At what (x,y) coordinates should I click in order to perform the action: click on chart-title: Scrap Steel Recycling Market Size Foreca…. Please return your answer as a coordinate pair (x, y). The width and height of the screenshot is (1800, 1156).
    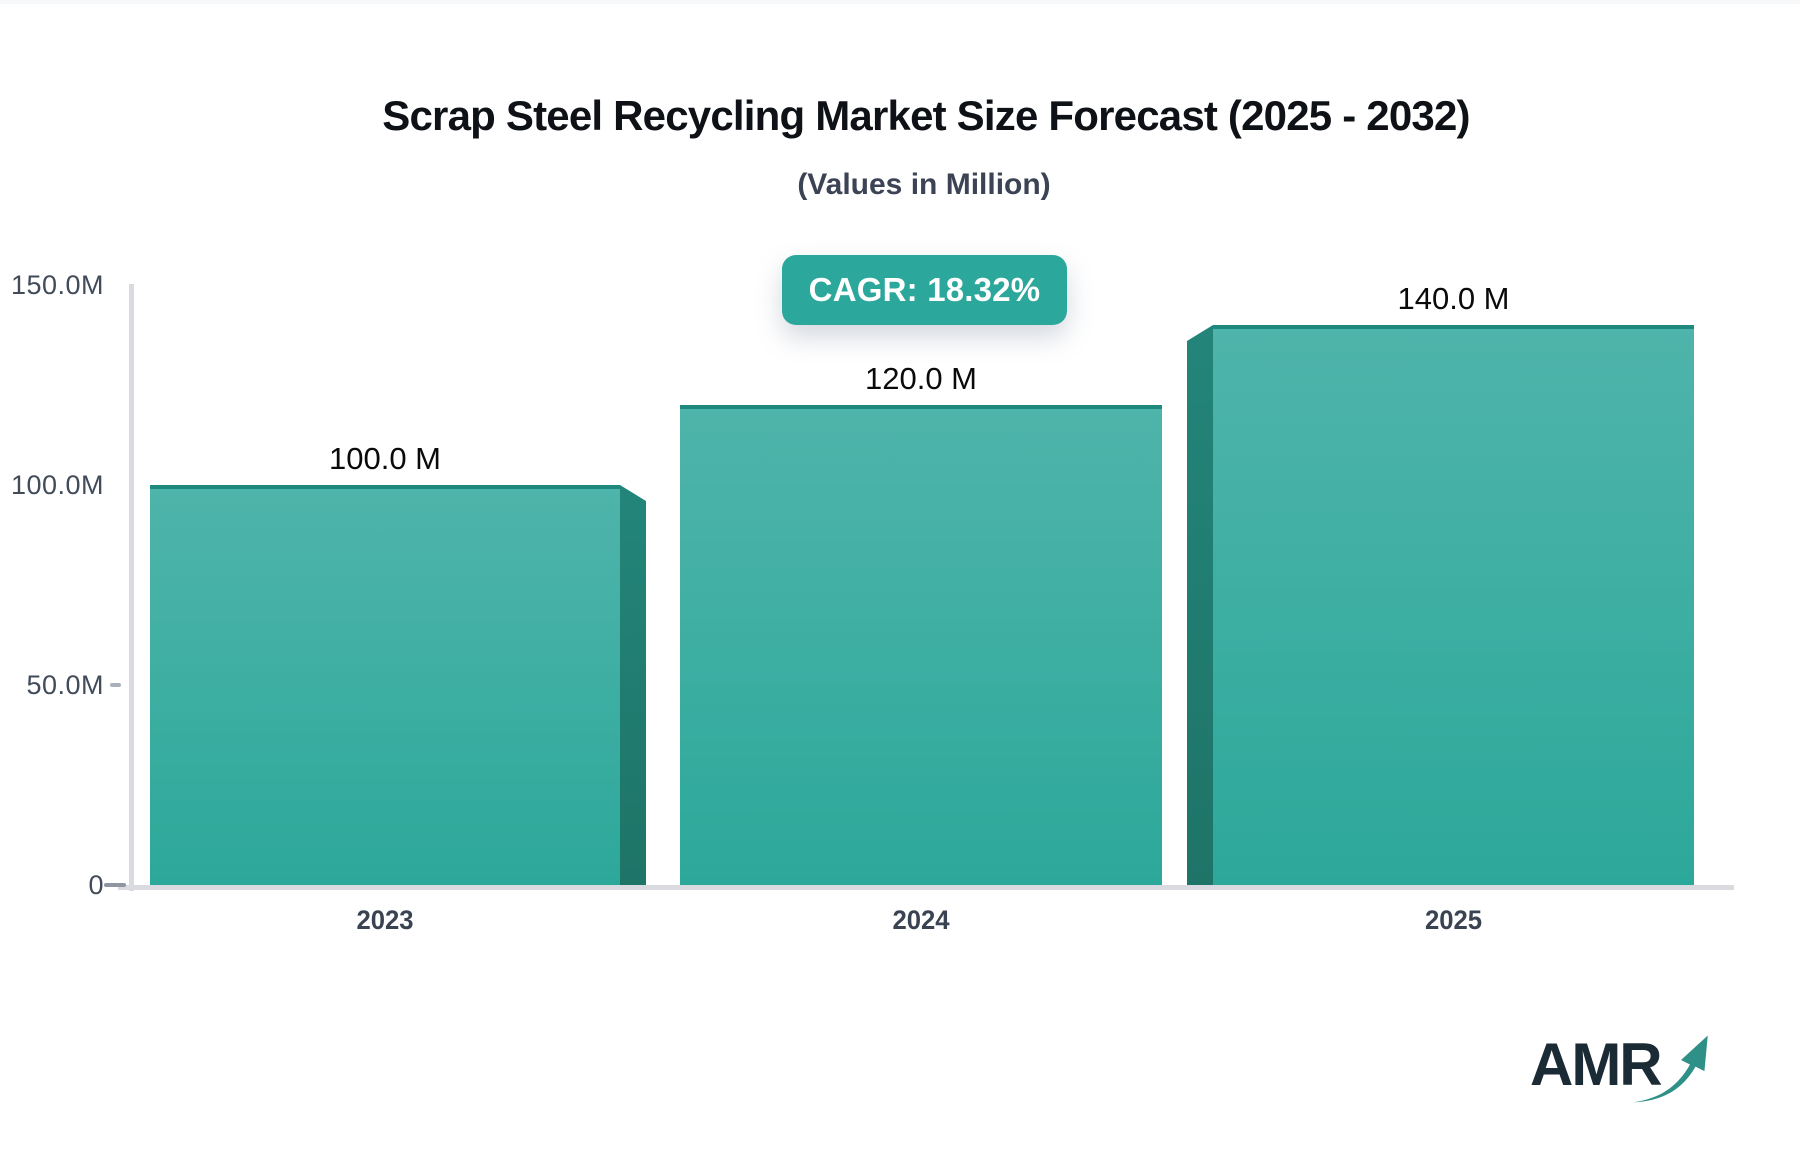
    Looking at the image, I should click on (926, 115).